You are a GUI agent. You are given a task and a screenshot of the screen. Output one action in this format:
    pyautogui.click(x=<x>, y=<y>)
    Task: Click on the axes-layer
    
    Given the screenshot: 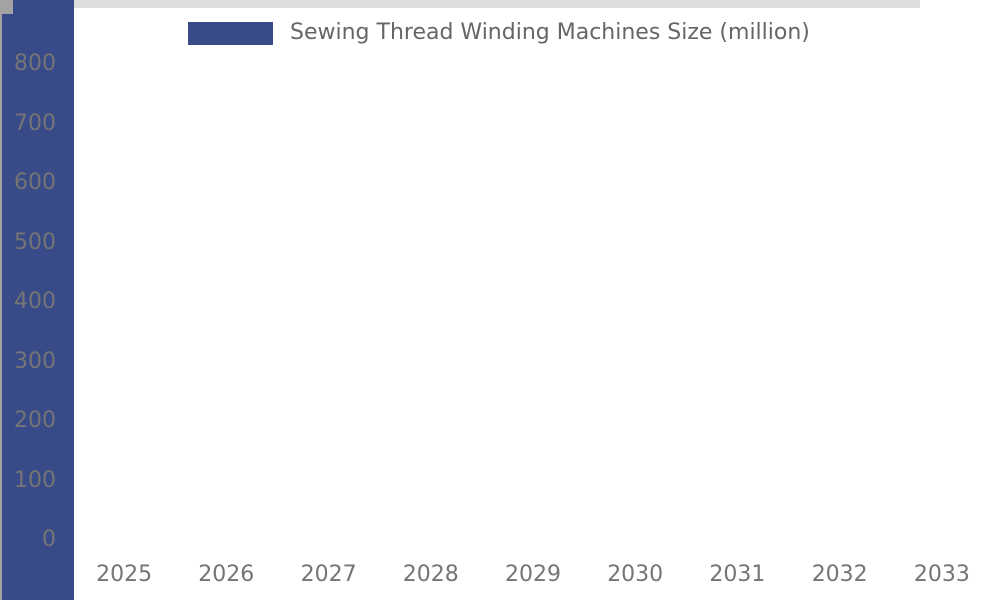 What is the action you would take?
    pyautogui.click(x=6, y=300)
    